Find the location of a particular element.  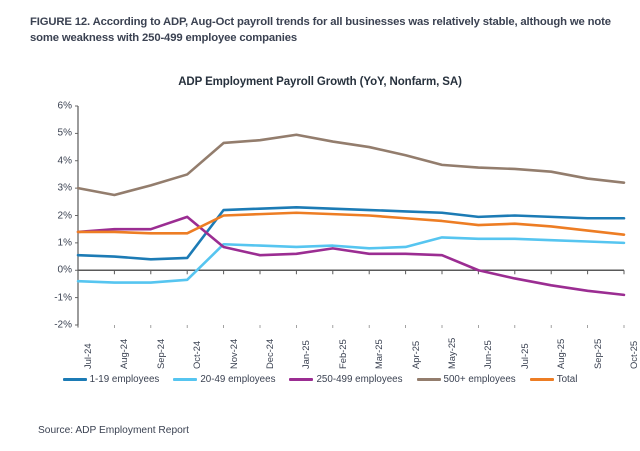

x-axis-label: May-25 is located at coordinates (451, 353).